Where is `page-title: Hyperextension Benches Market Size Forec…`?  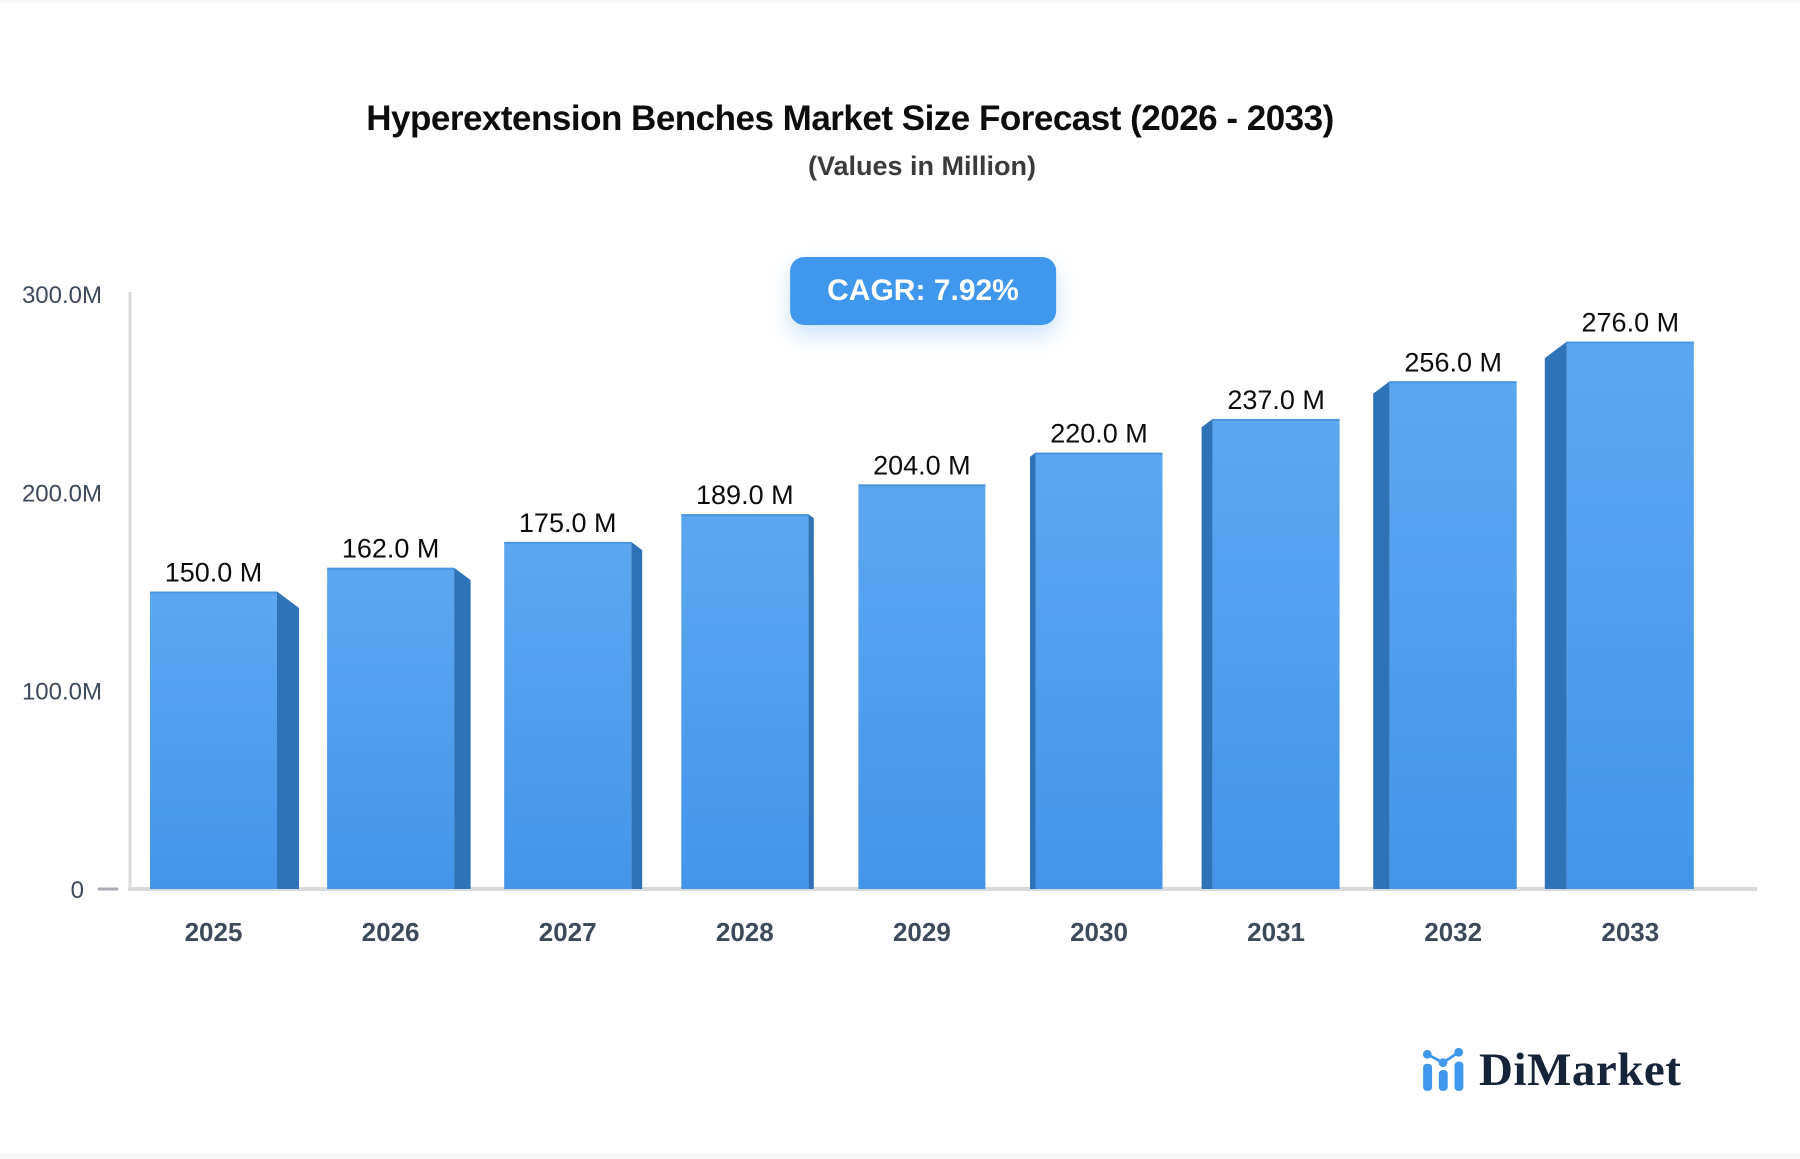
page-title: Hyperextension Benches Market Size Forec… is located at coordinates (850, 118).